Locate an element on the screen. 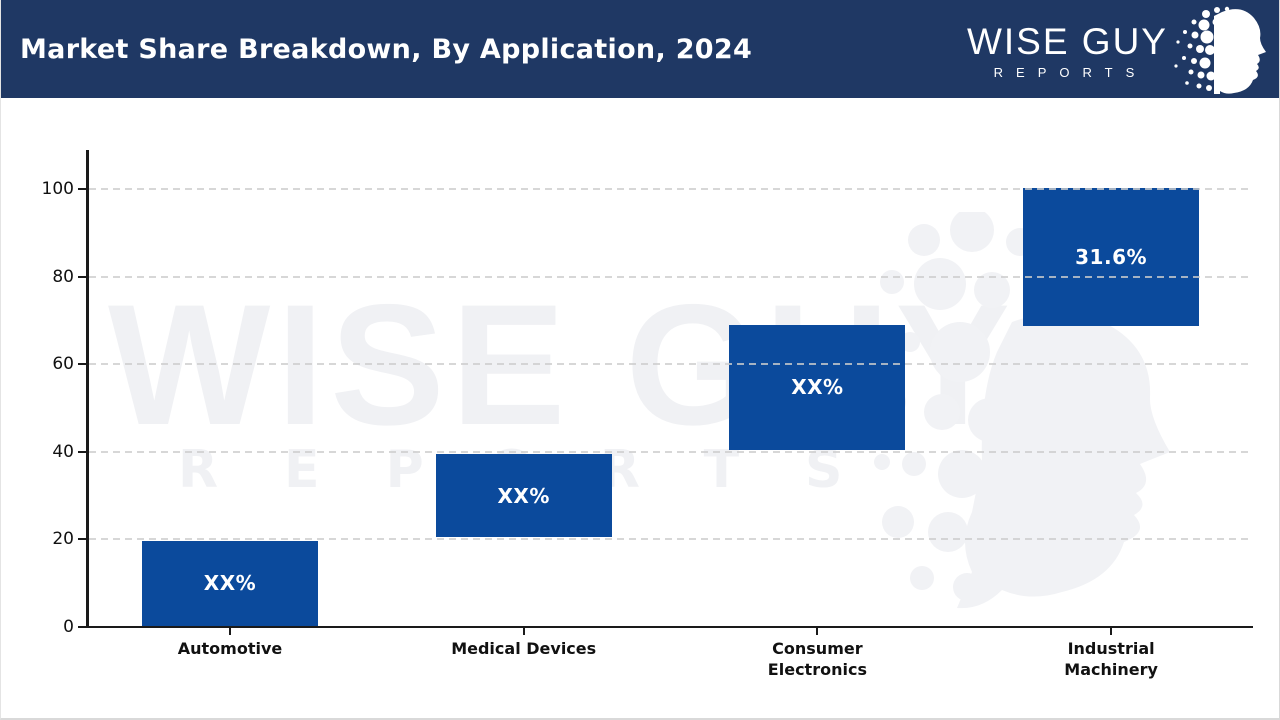 The width and height of the screenshot is (1280, 720). y-axis-spine is located at coordinates (87, 389).